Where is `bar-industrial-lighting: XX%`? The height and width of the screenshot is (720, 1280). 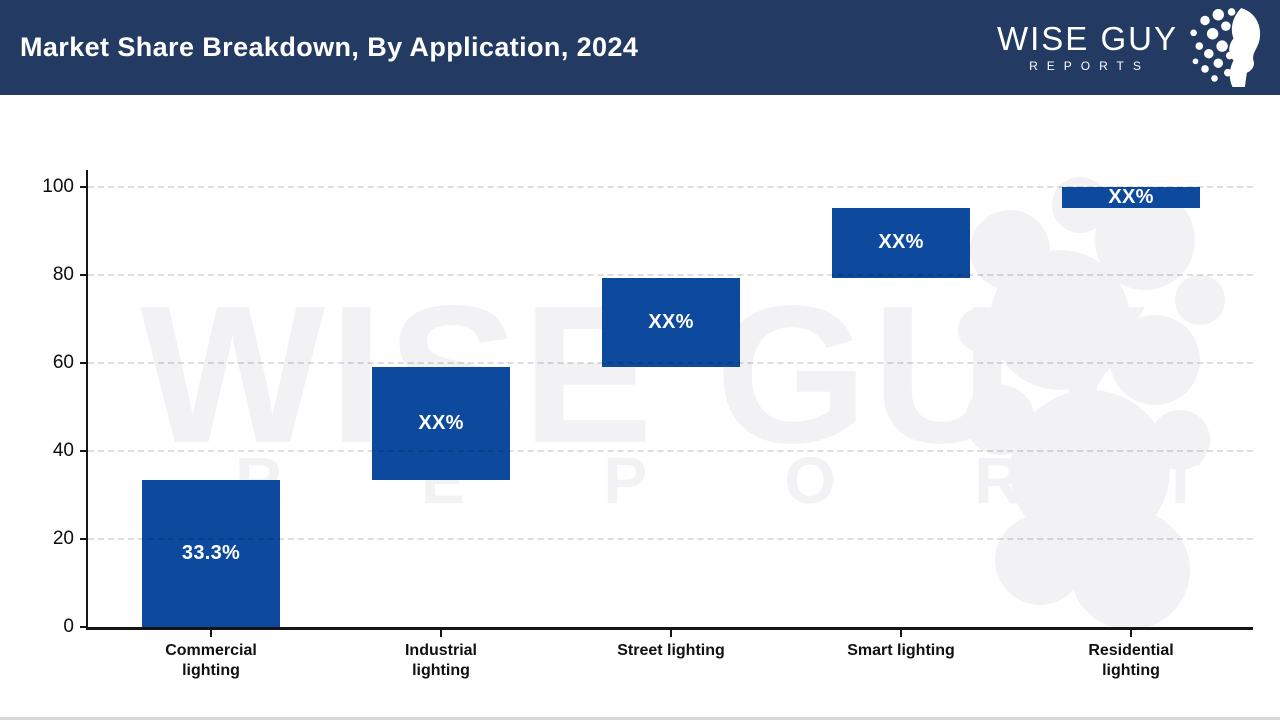
bar-industrial-lighting: XX% is located at coordinates (441, 423).